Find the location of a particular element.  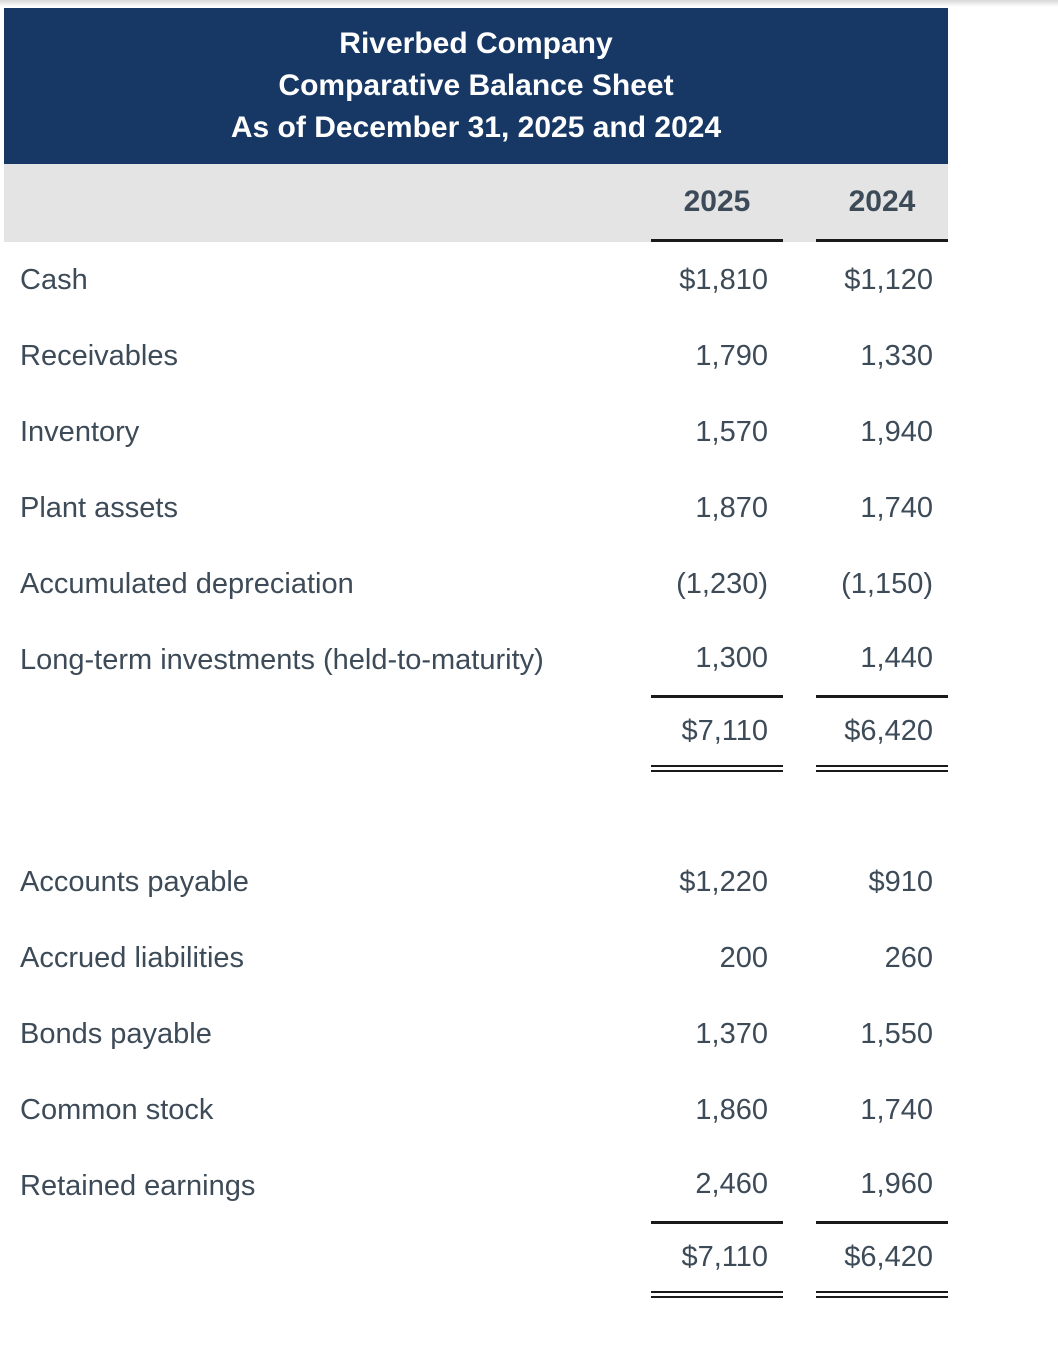

row-label: Accumulated depreciation is located at coordinates (187, 583).